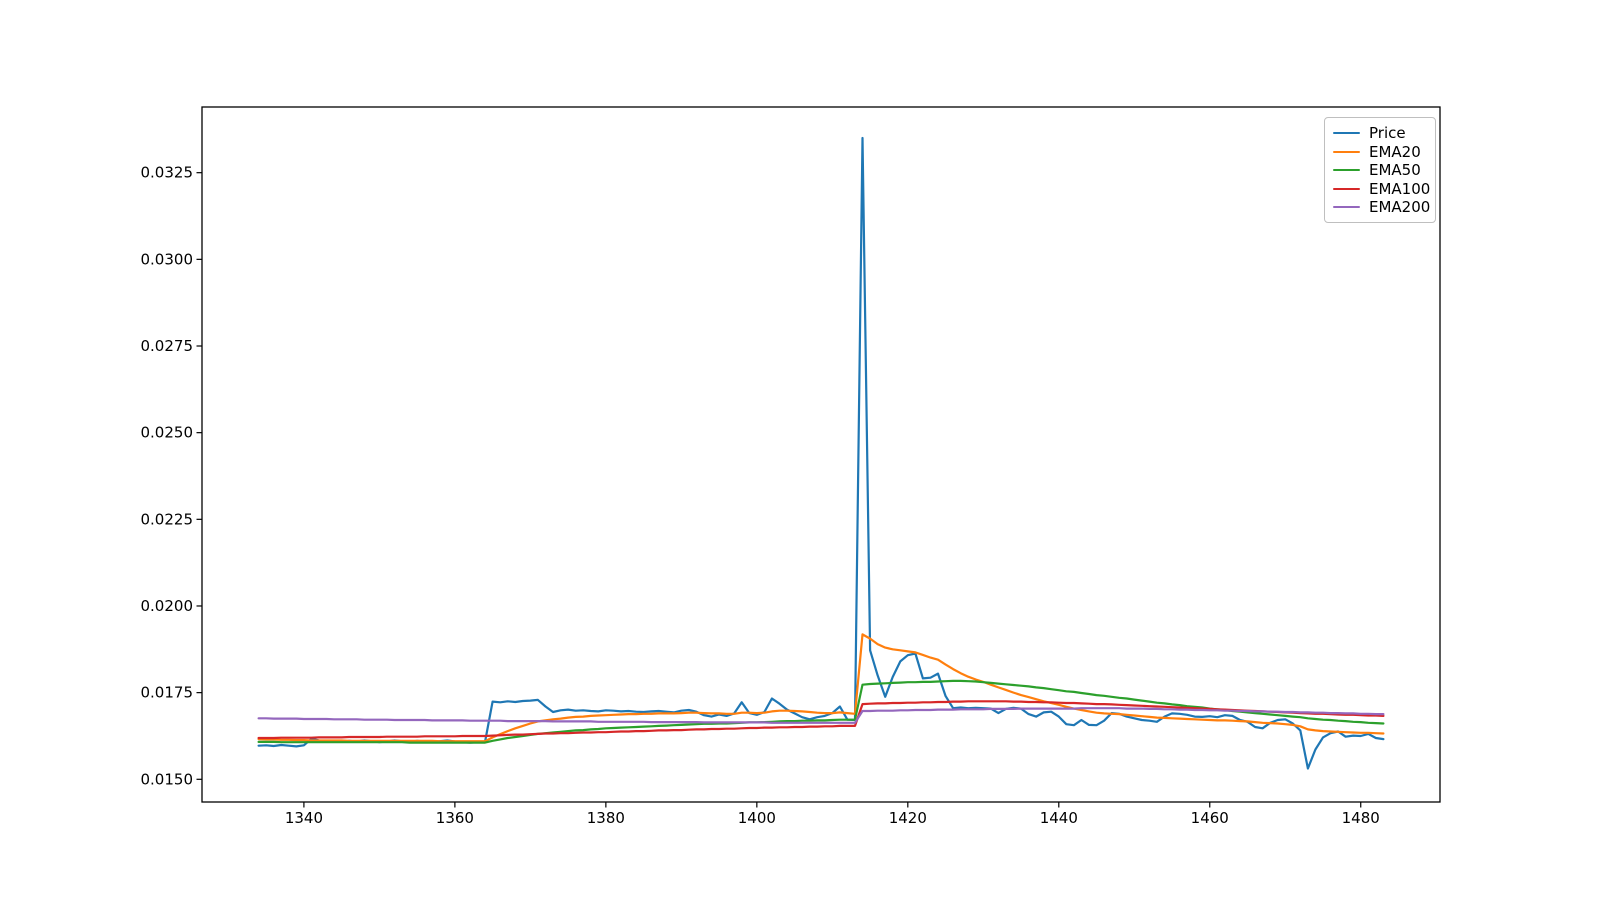 This screenshot has width=1600, height=900. I want to click on x-tick-label: 1380, so click(606, 818).